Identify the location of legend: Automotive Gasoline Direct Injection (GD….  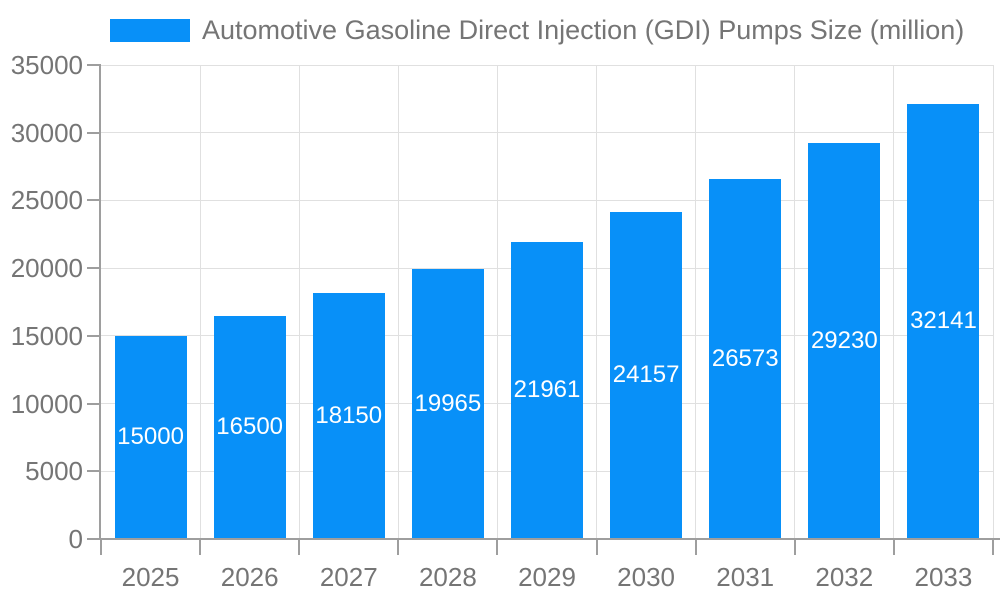
(500, 27).